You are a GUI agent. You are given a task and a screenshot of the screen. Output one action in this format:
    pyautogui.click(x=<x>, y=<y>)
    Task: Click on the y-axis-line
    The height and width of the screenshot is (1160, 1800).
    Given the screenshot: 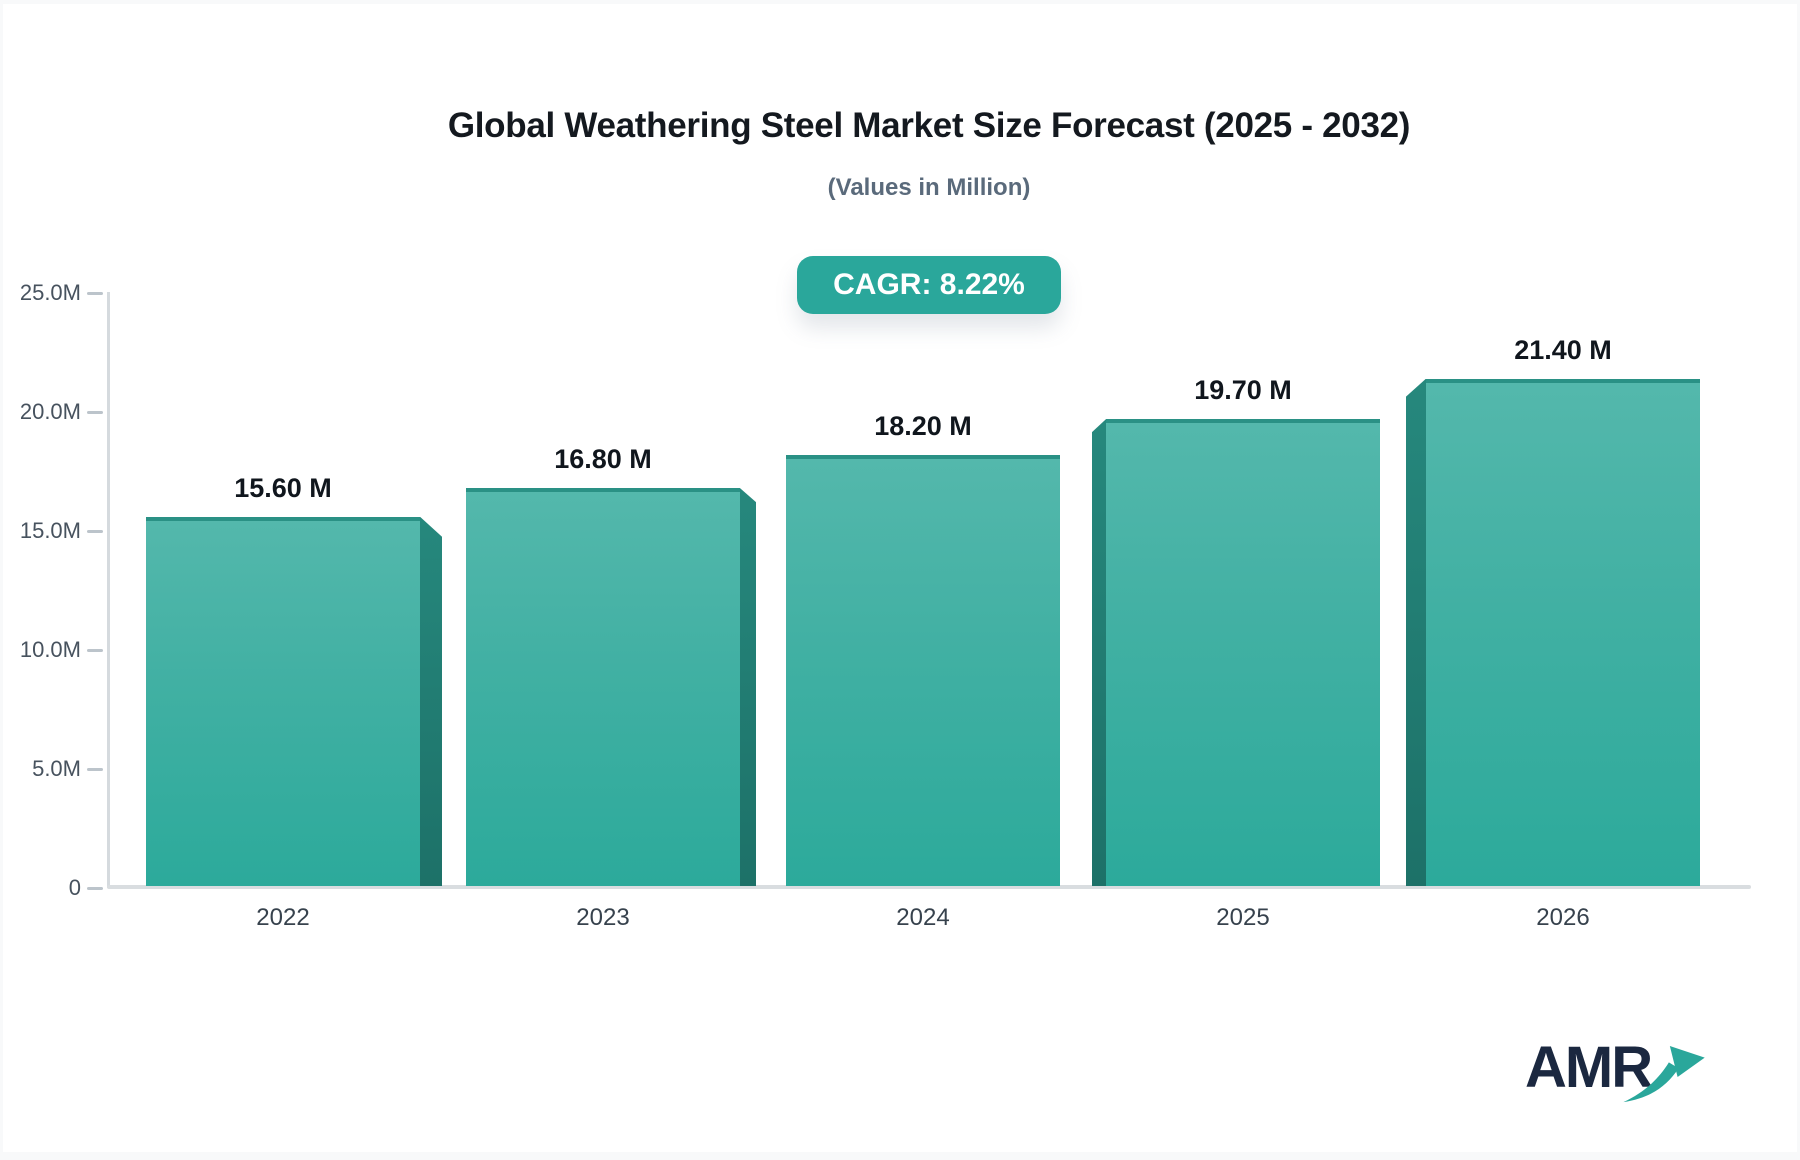 What is the action you would take?
    pyautogui.click(x=108, y=590)
    